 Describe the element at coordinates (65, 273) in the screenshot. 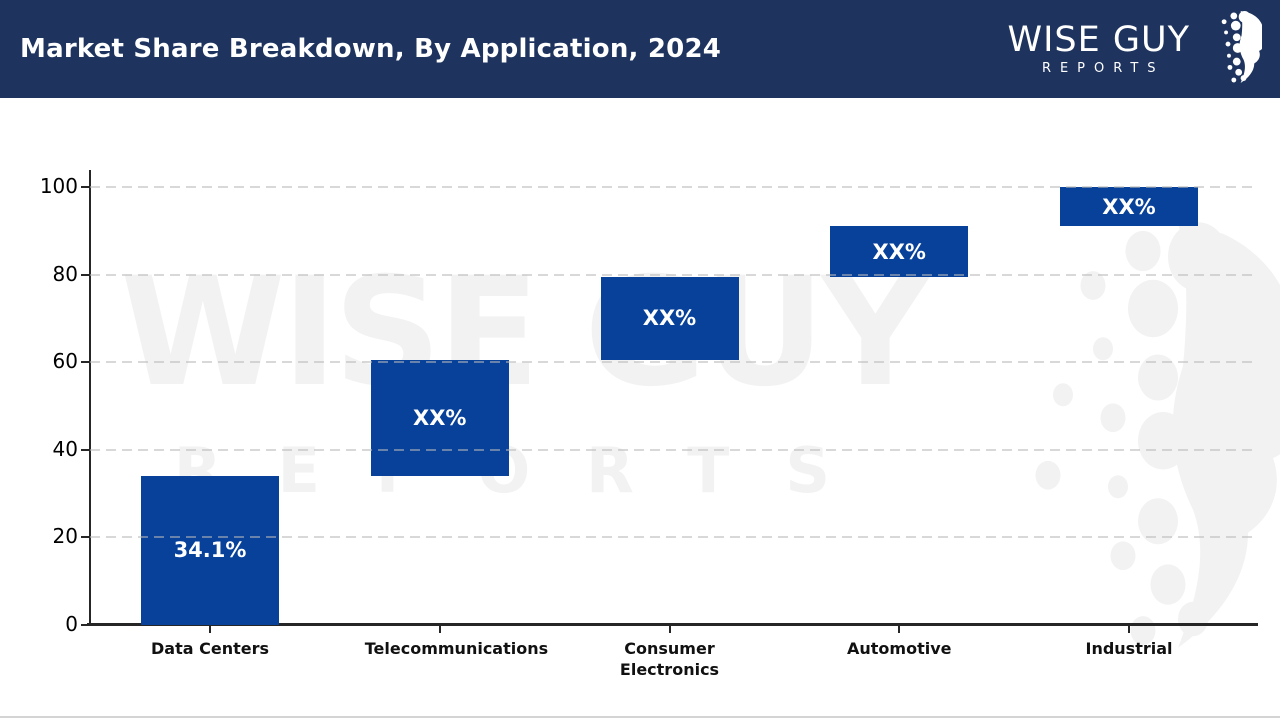

I see `y-tick-label-80: 80` at that location.